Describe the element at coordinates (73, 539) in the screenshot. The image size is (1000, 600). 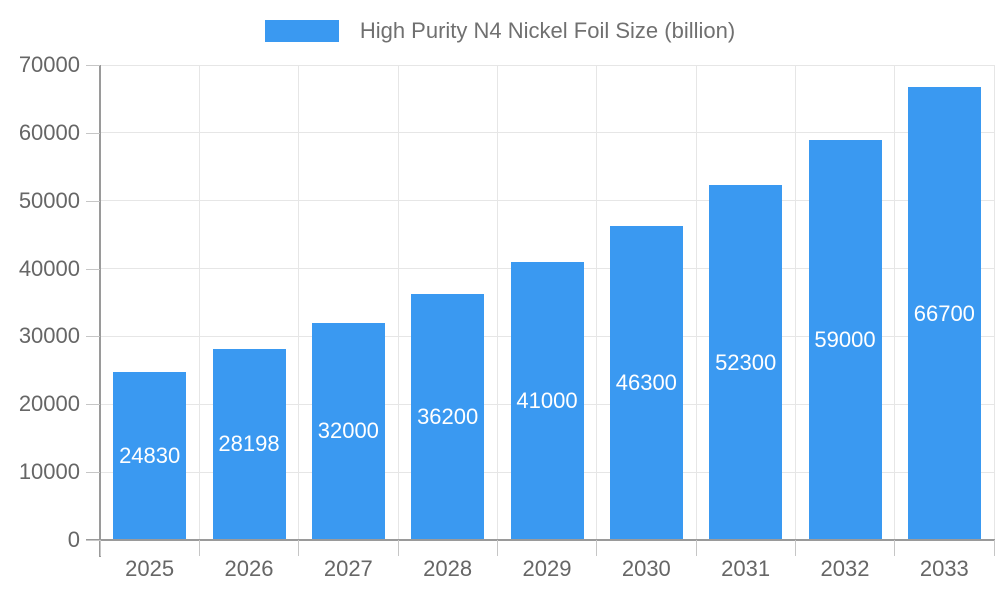
I see `y-tick-label: 0` at that location.